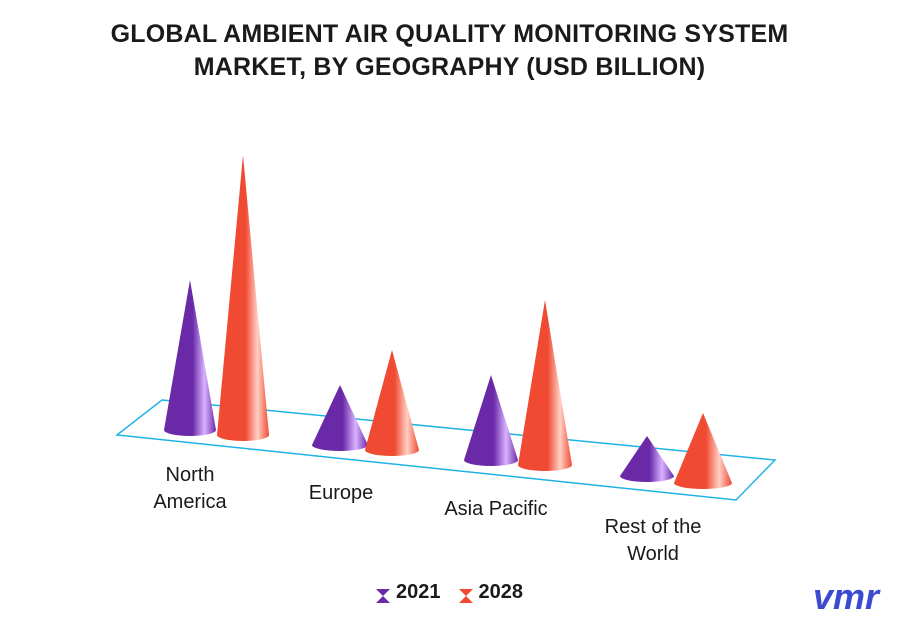  I want to click on title-line-2: MARKET, BY GEOGRAPHY (USD BILLION), so click(449, 67).